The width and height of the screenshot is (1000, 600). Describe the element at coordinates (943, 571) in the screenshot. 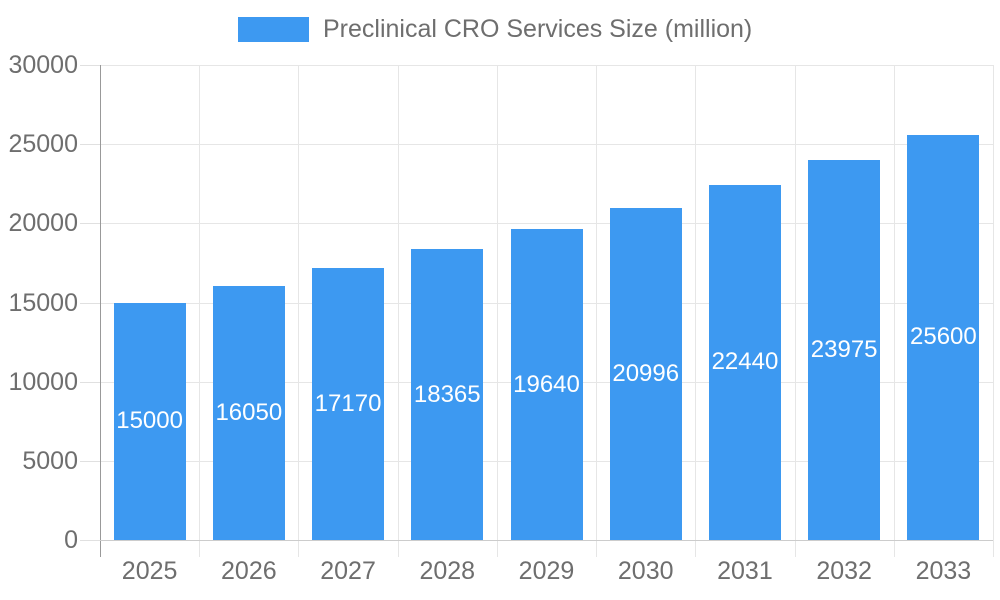

I see `x-axis-tick-label: 2033` at that location.